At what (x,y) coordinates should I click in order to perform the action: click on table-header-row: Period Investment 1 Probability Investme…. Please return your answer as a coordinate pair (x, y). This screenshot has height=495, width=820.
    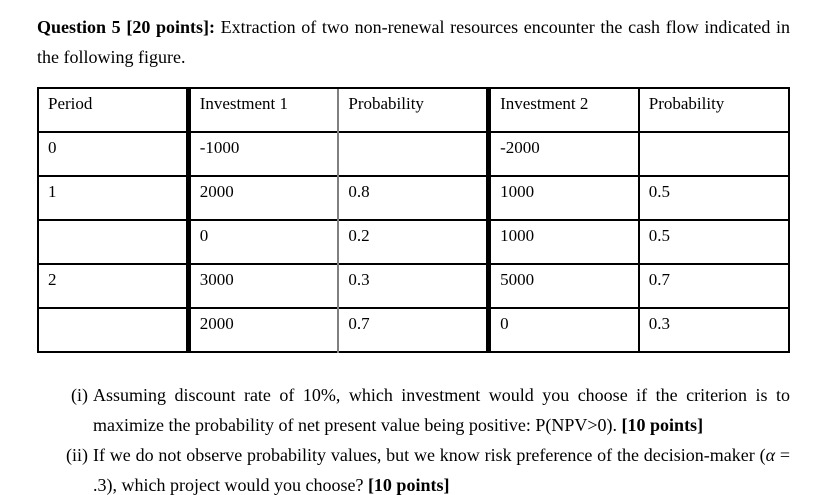
    Looking at the image, I should click on (413, 109).